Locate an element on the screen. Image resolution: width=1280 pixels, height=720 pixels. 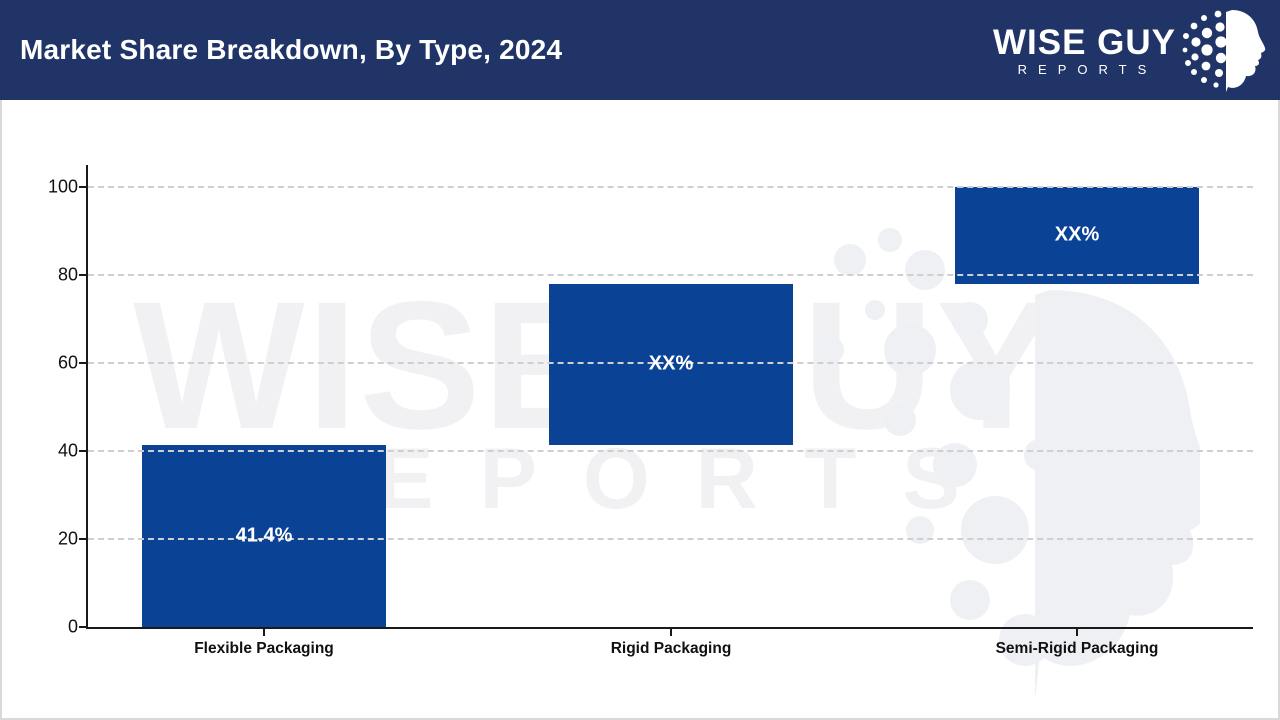
bar-value-label: 41.4% is located at coordinates (264, 535).